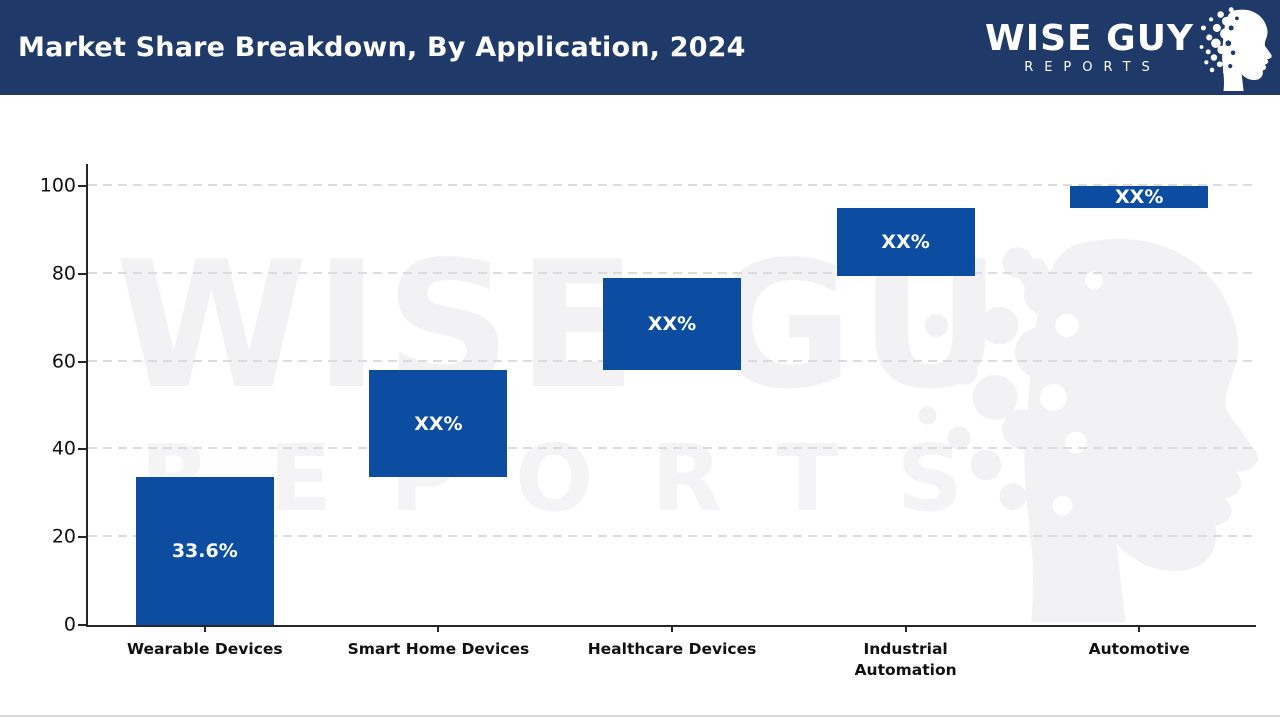 This screenshot has height=720, width=1280. Describe the element at coordinates (672, 649) in the screenshot. I see `x-category-label: Healthcare Devices` at that location.